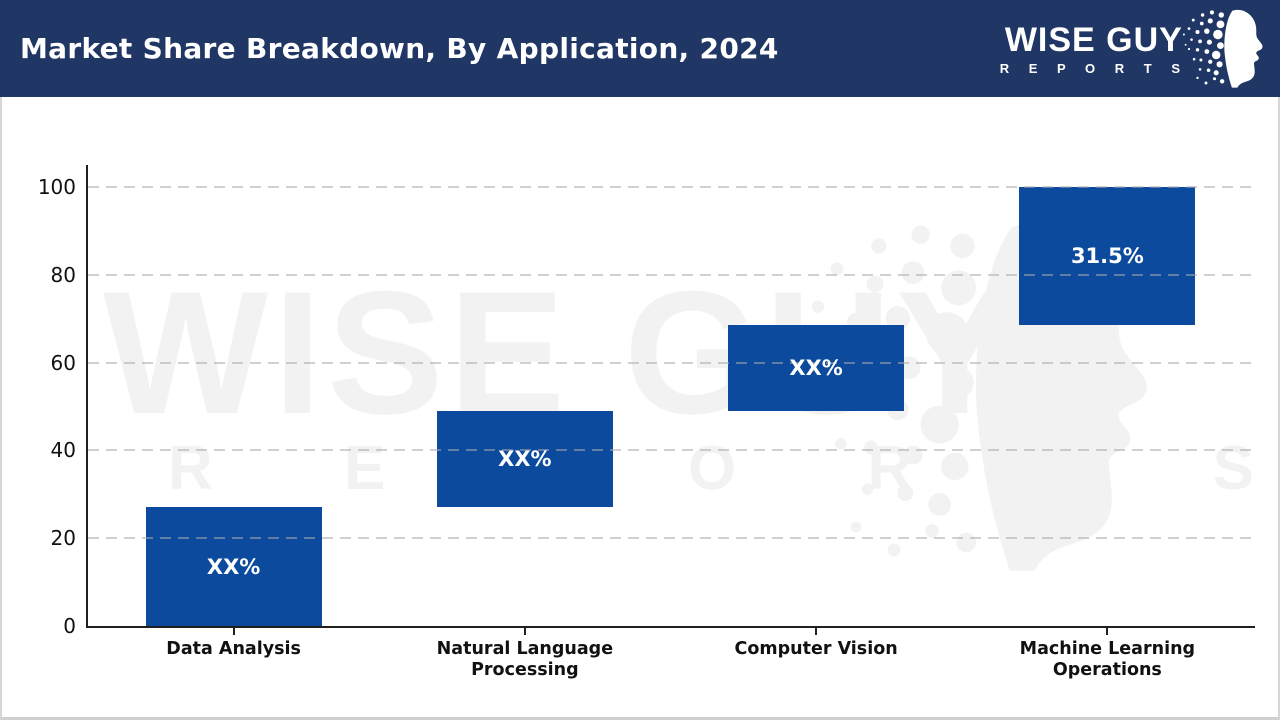 Image resolution: width=1280 pixels, height=720 pixels. What do you see at coordinates (63, 450) in the screenshot?
I see `y-tick-label-40: 40` at bounding box center [63, 450].